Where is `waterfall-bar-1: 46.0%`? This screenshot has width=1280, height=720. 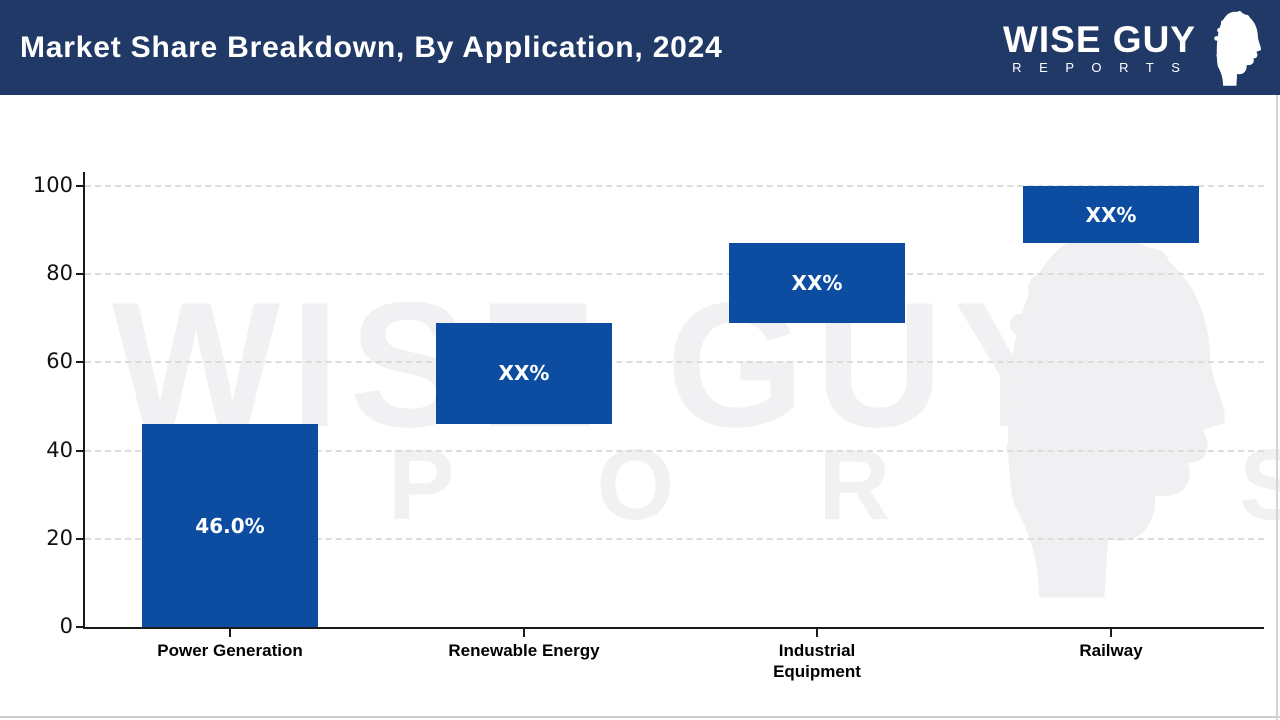
waterfall-bar-1: 46.0% is located at coordinates (230, 525).